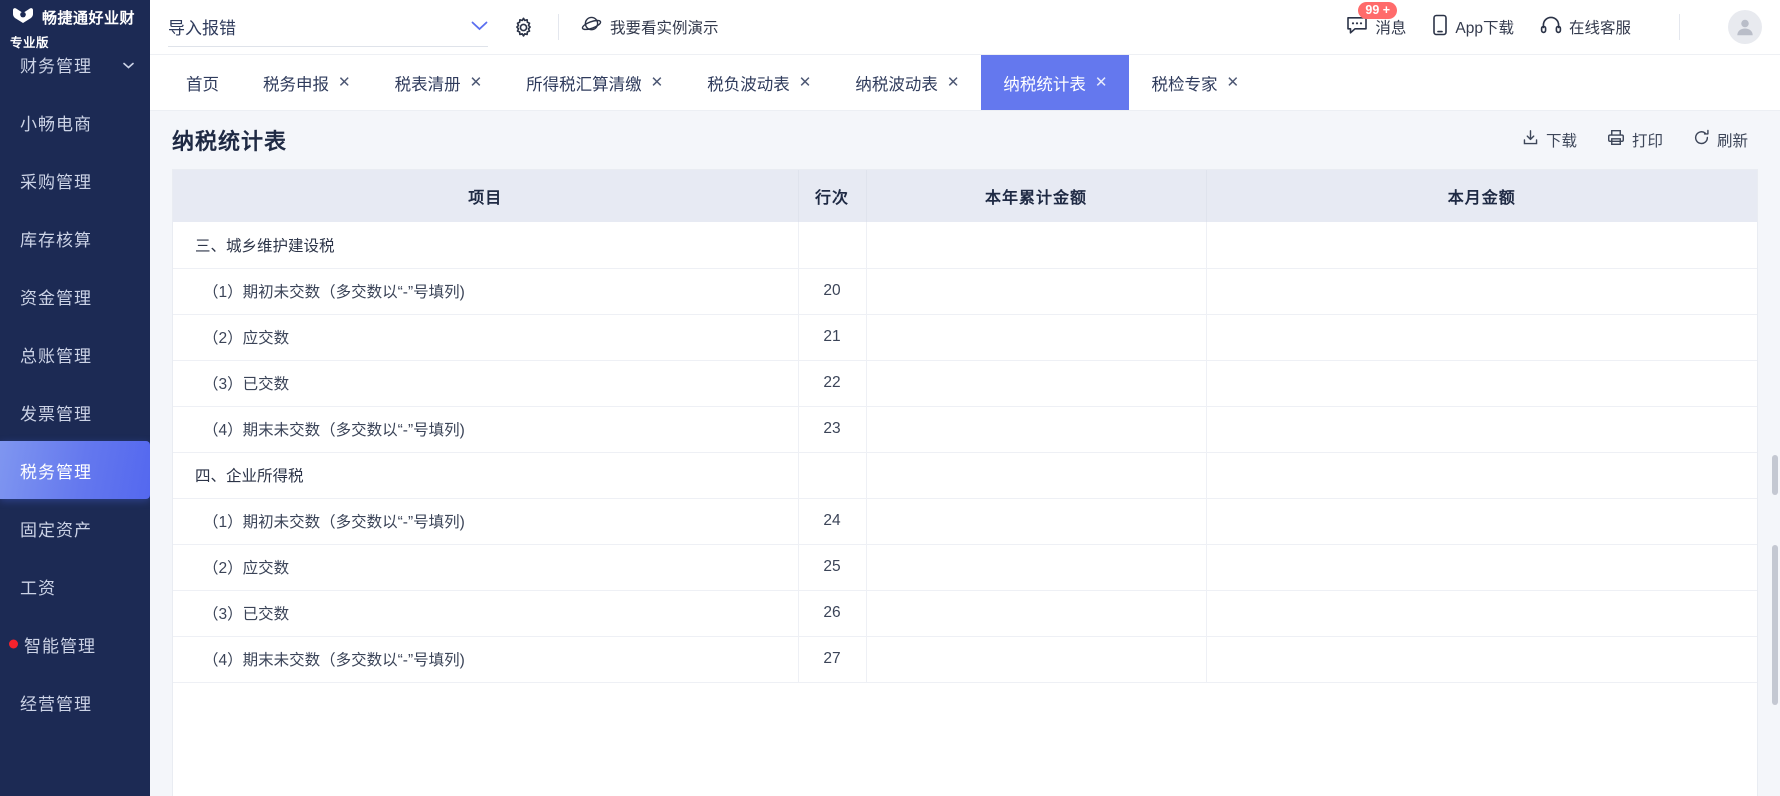  What do you see at coordinates (80, 18) in the screenshot?
I see `brand-row: 畅捷通好业财` at bounding box center [80, 18].